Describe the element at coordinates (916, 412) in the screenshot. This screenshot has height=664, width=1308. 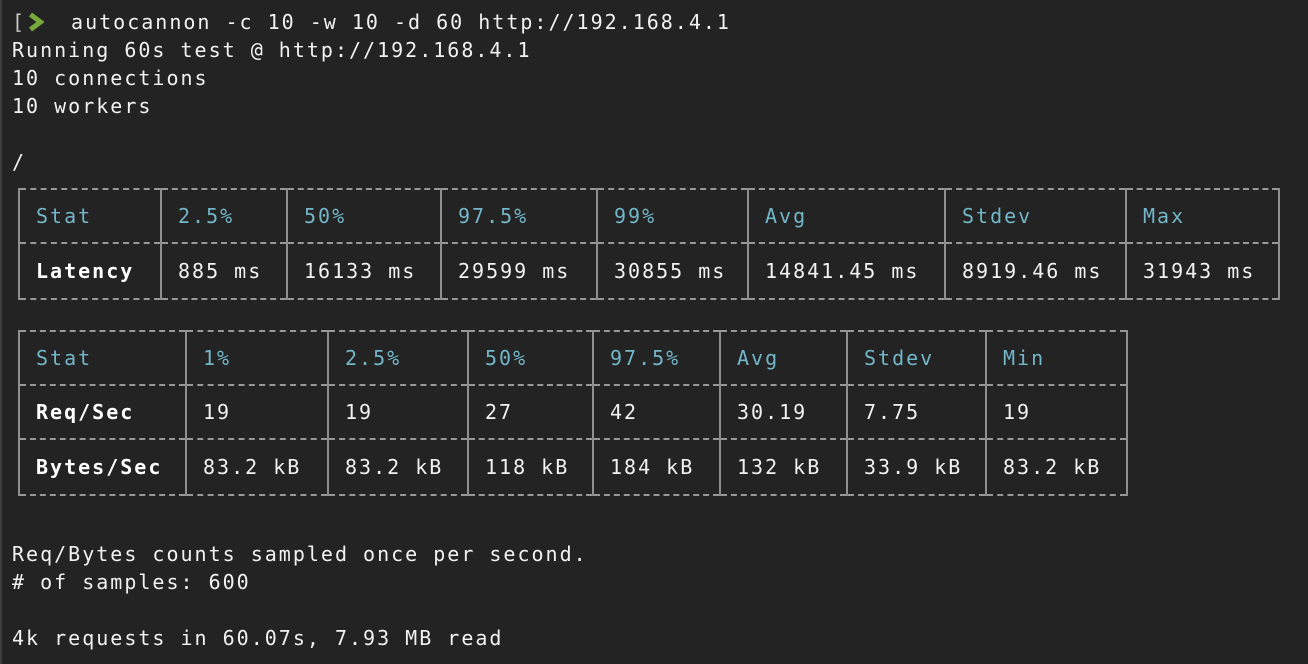
I see `table-cell: 7.75` at that location.